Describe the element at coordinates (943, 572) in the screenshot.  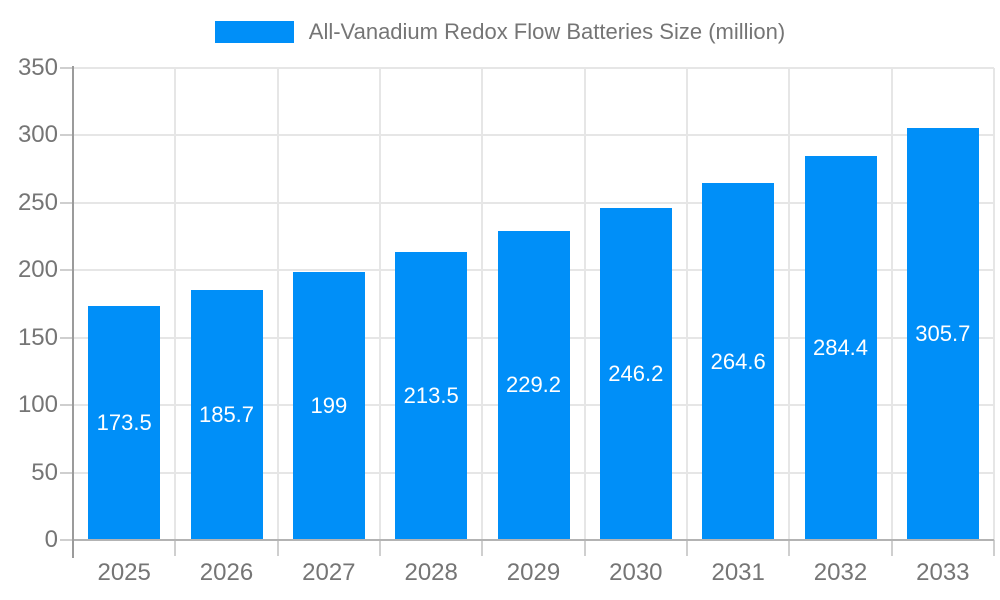
I see `x-axis-label-2033: 2033` at that location.